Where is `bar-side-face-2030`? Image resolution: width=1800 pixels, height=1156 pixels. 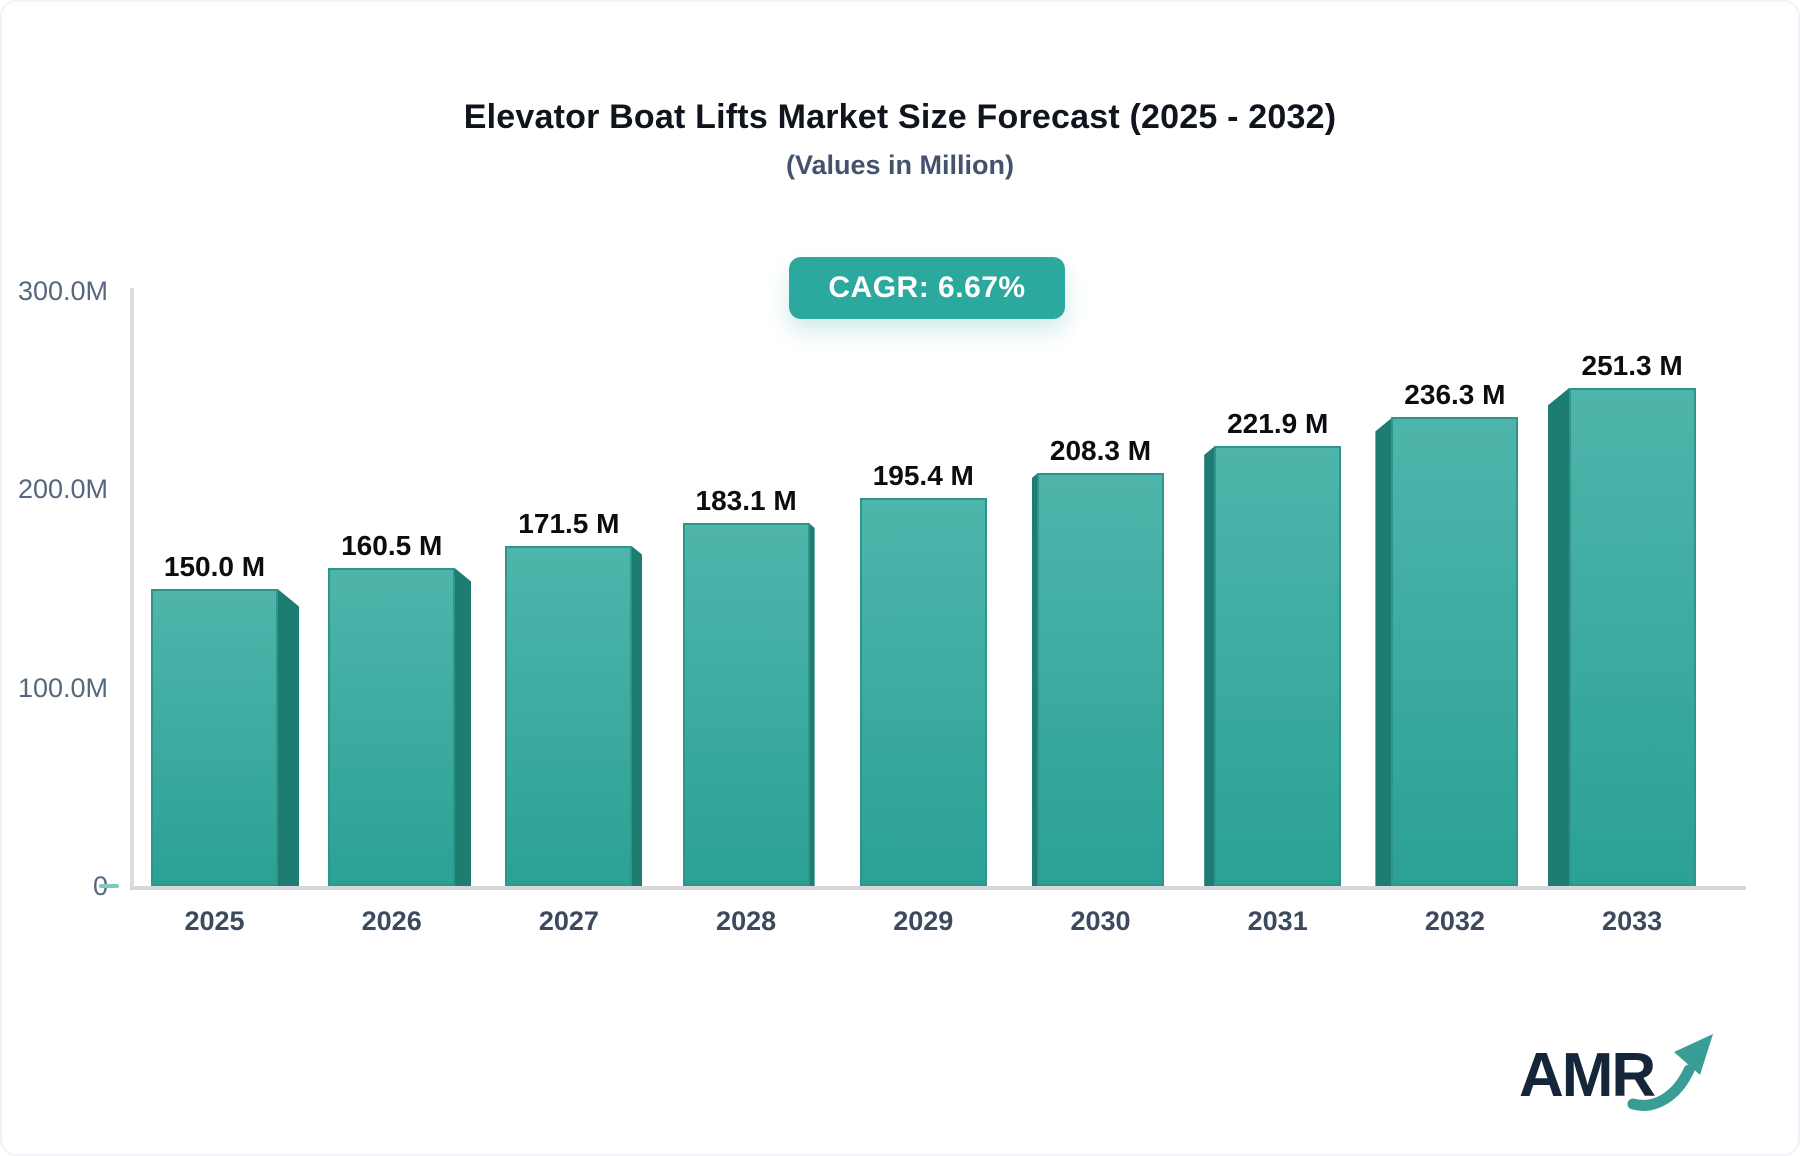 bar-side-face-2030 is located at coordinates (1035, 679).